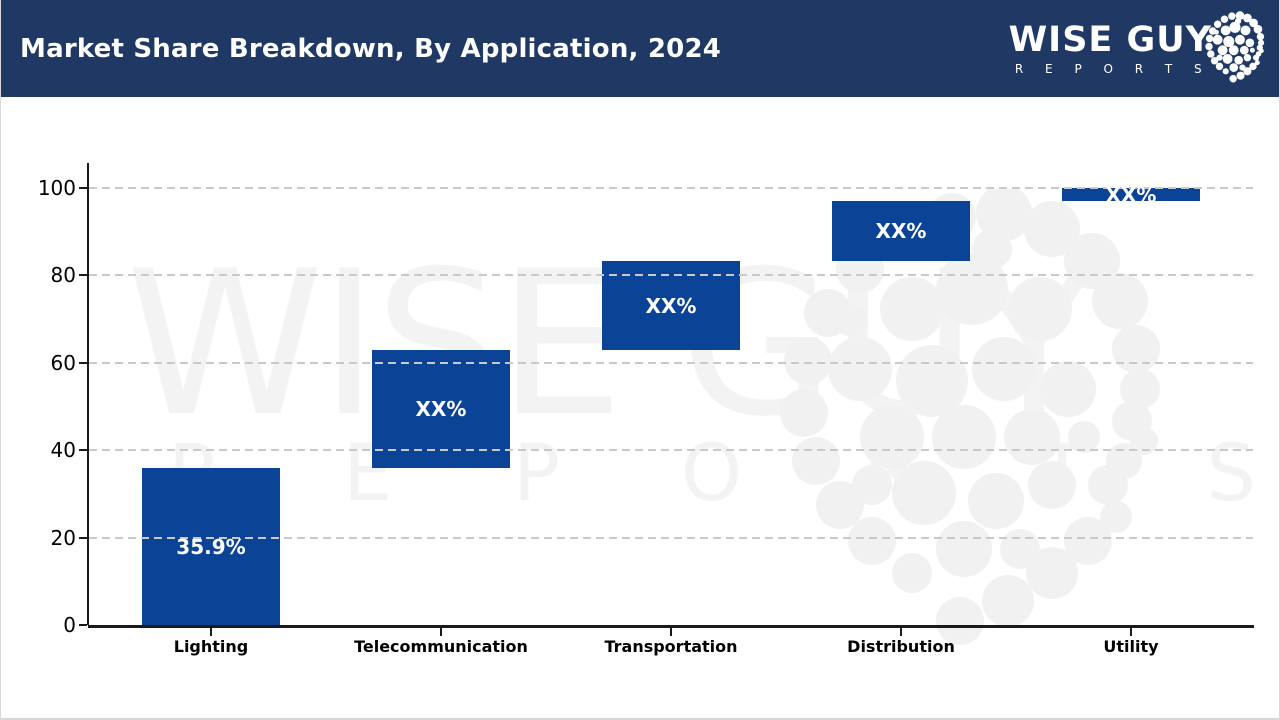  I want to click on y-tick-label: 60, so click(63, 362).